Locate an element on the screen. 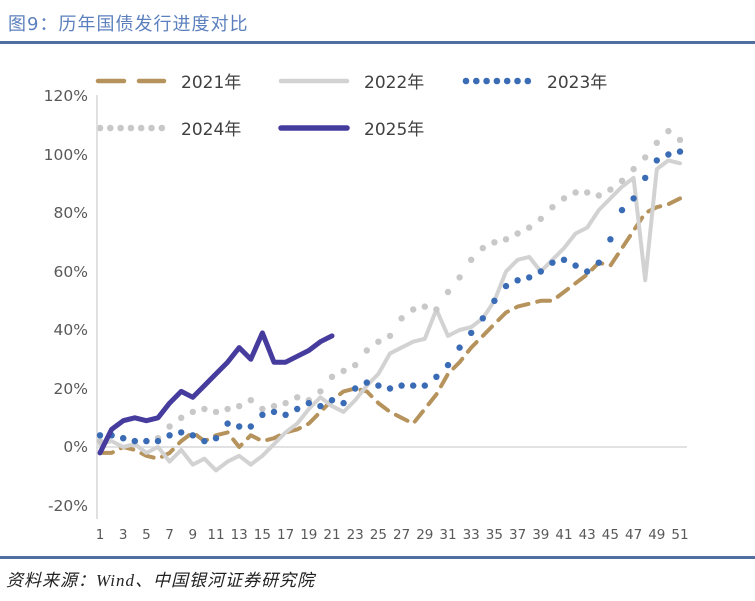  x-tick-label: 41 is located at coordinates (564, 535).